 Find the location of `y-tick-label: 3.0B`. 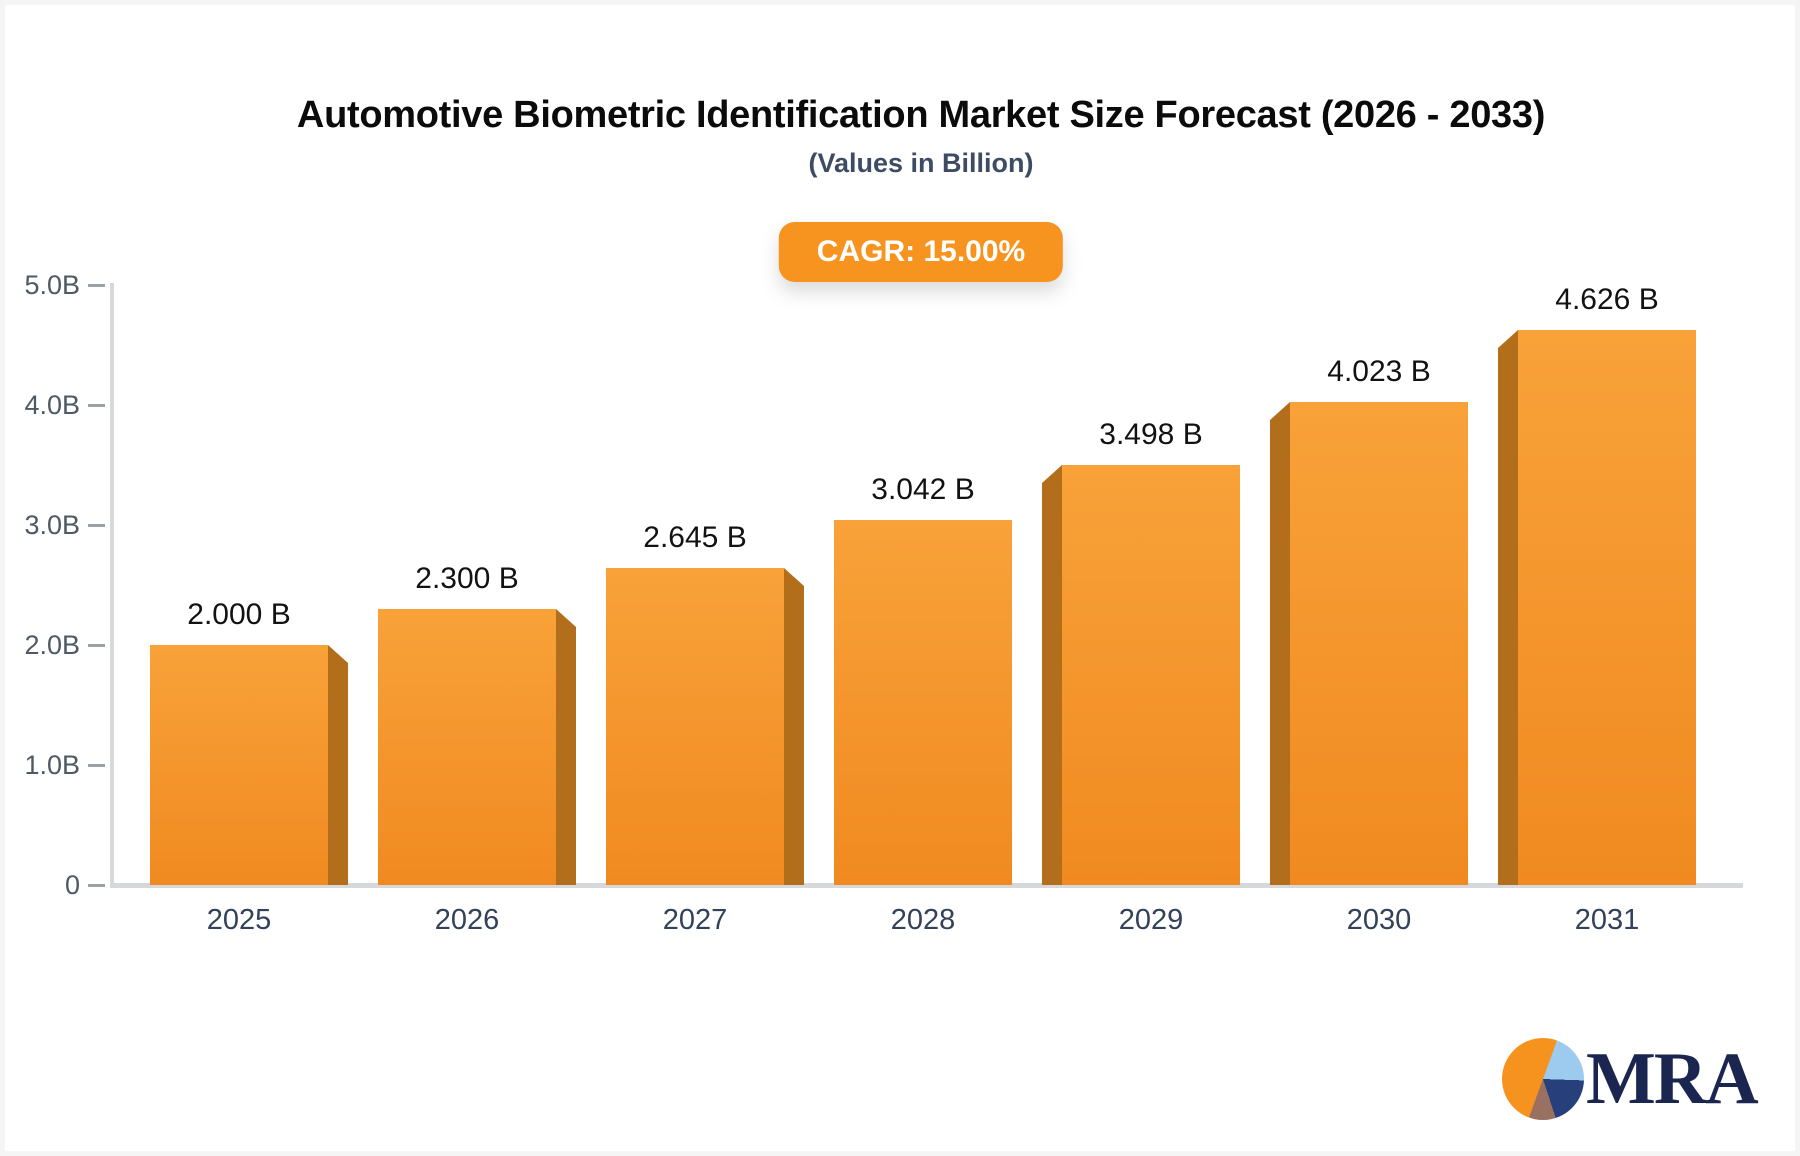

y-tick-label: 3.0B is located at coordinates (52, 525).